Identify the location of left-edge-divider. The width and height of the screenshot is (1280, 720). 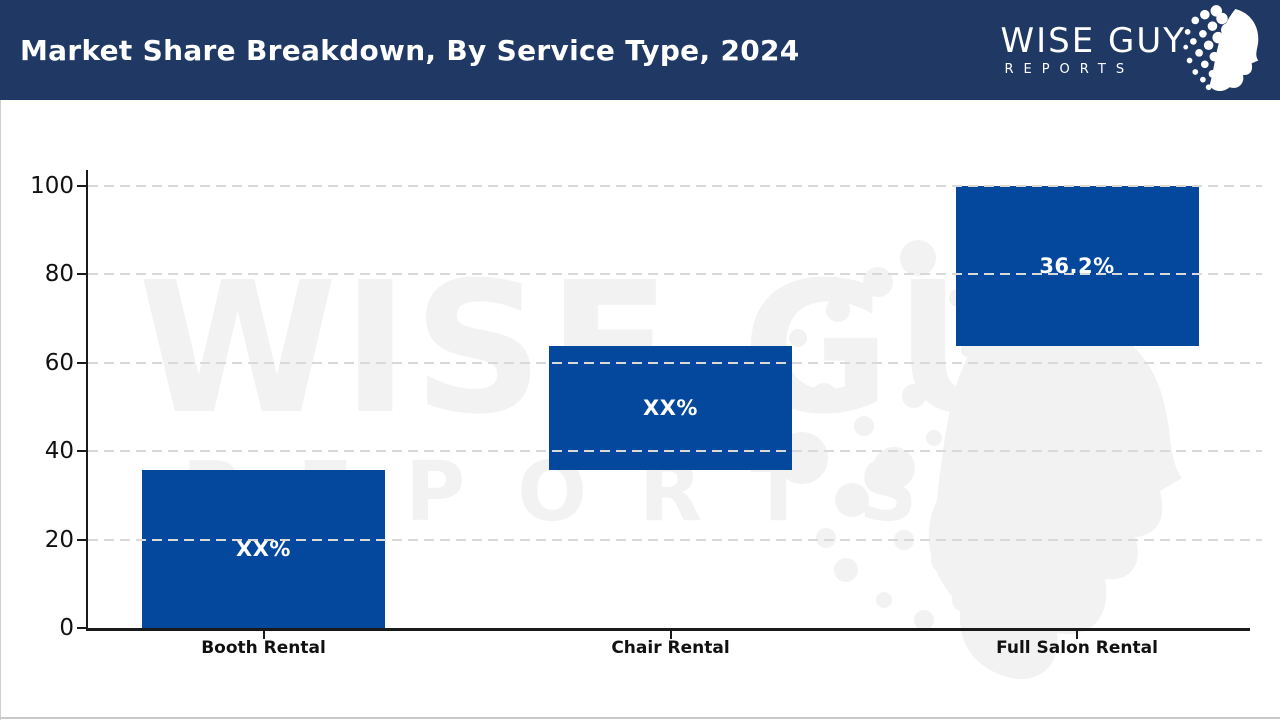
(0, 410).